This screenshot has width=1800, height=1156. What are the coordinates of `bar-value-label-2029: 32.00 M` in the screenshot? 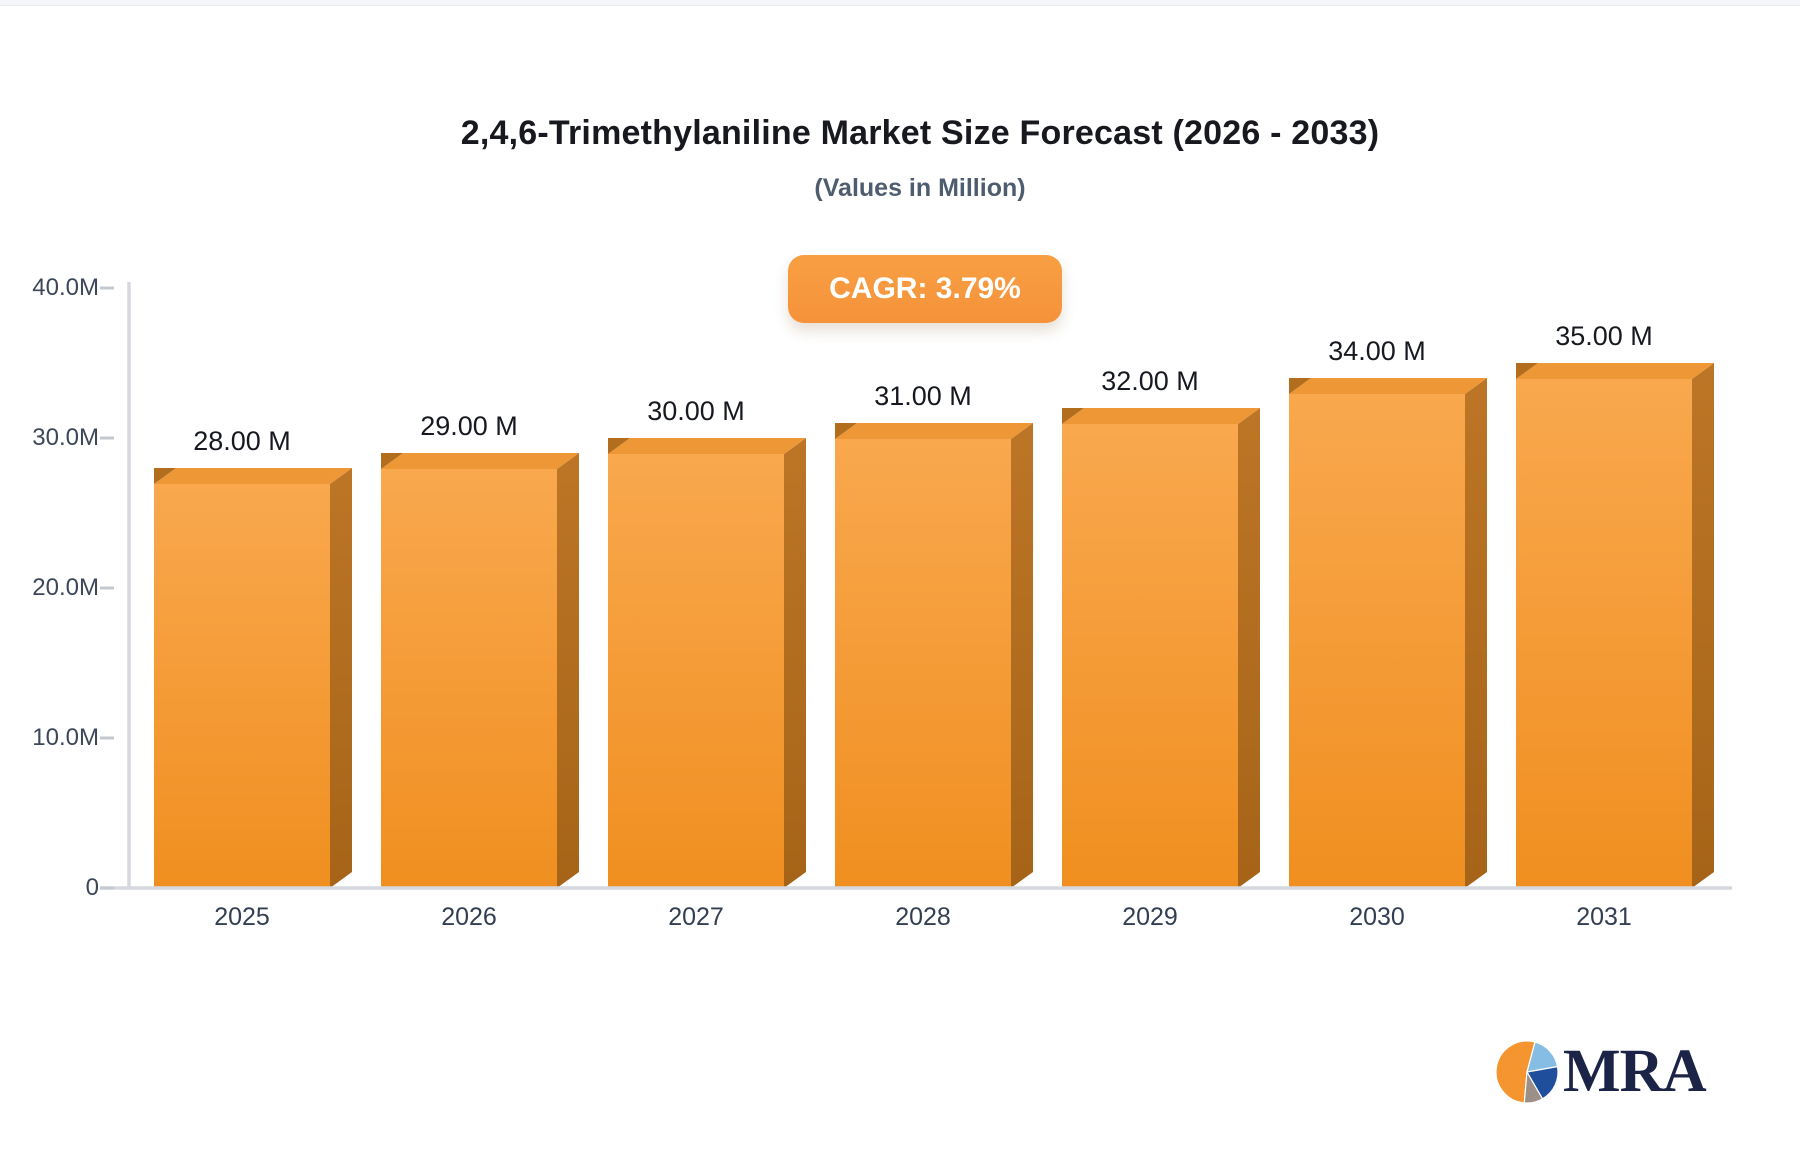 It's located at (1150, 381).